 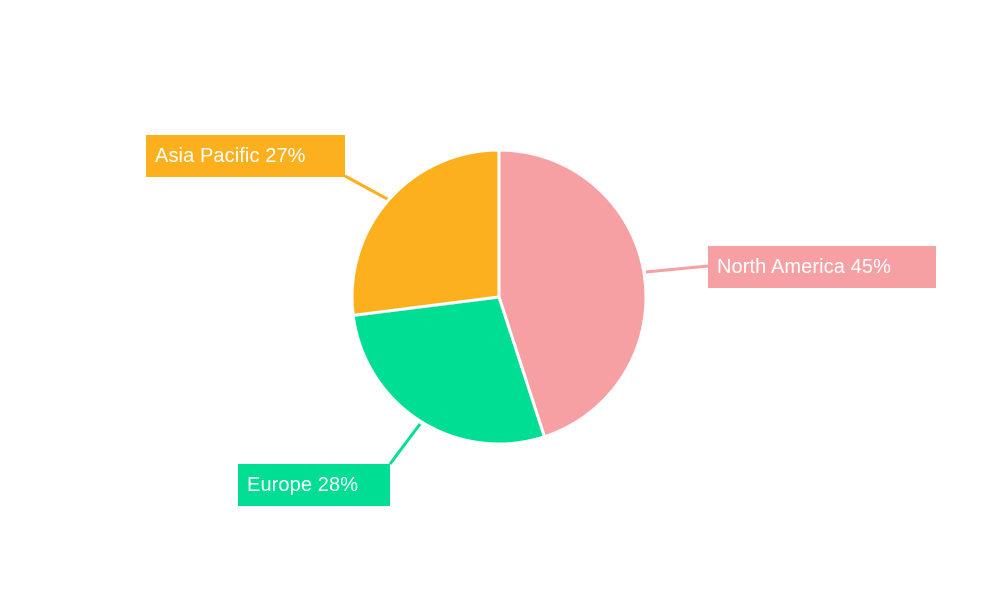 What do you see at coordinates (303, 485) in the screenshot?
I see `pie-label-text-europe: Europe 28%` at bounding box center [303, 485].